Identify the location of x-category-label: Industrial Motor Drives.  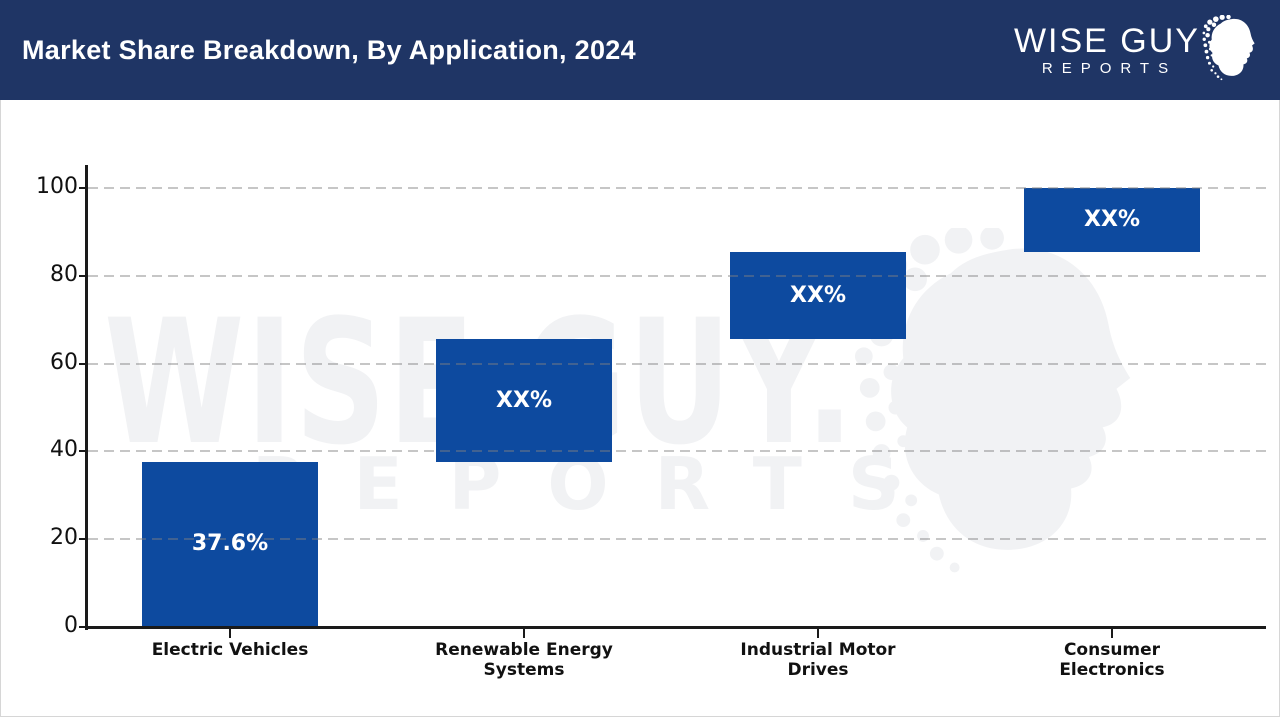
(818, 660).